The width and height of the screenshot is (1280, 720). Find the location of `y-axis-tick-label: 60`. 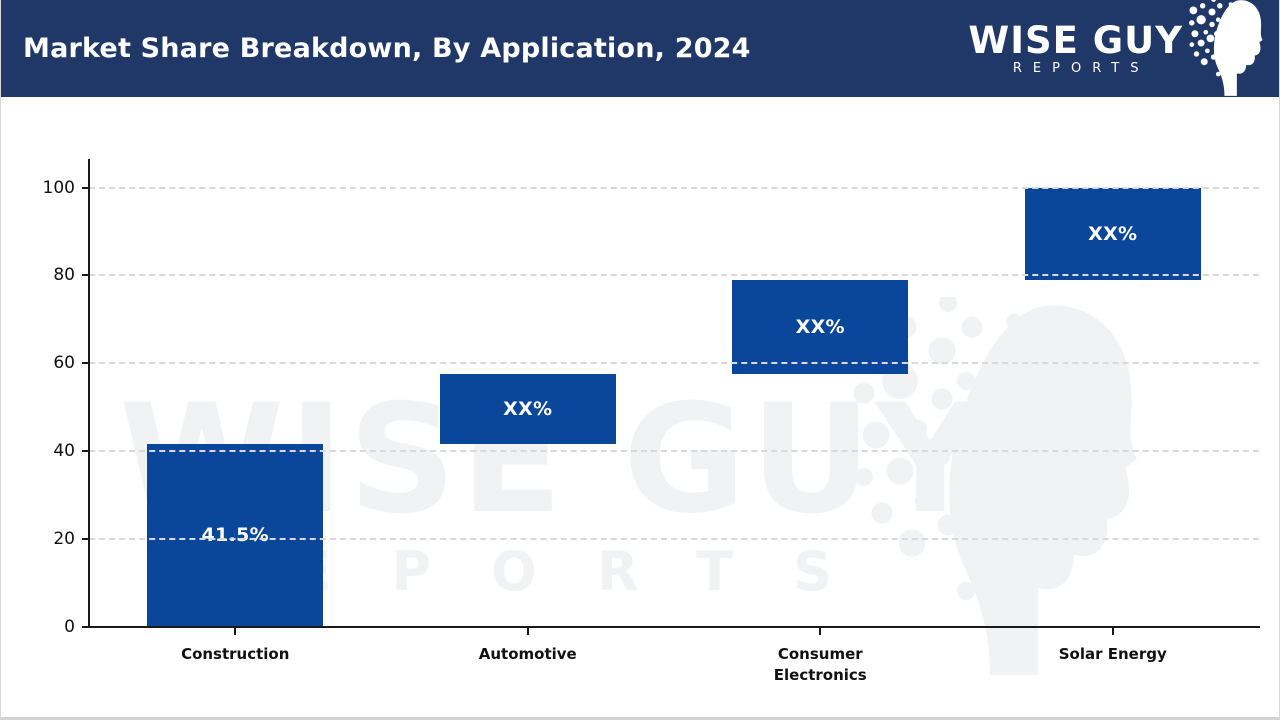

y-axis-tick-label: 60 is located at coordinates (64, 363).